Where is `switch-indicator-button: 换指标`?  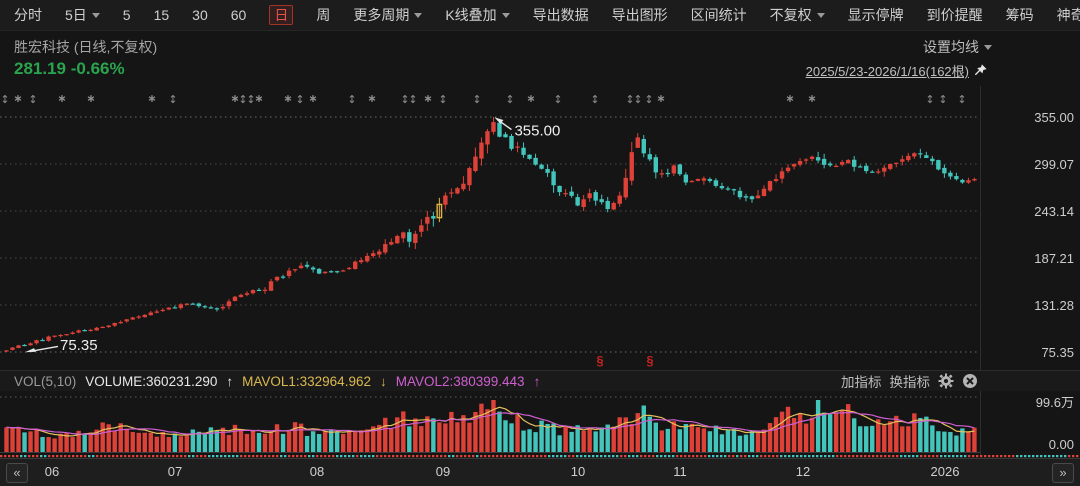
switch-indicator-button: 换指标 is located at coordinates (910, 382).